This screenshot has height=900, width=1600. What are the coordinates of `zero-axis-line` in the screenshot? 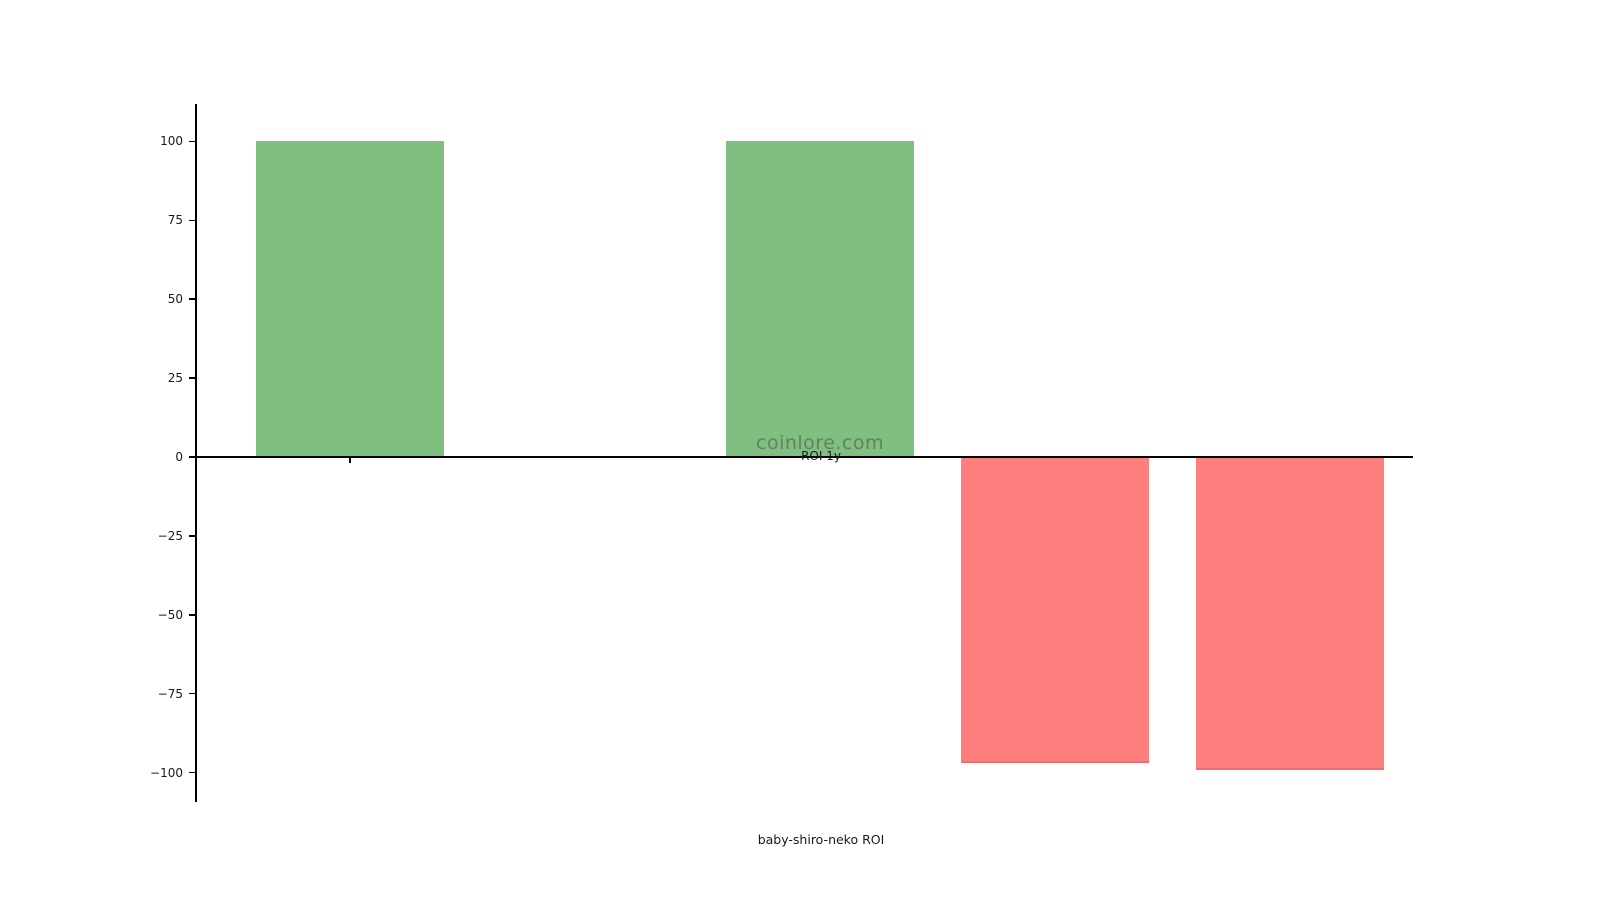 It's located at (804, 457).